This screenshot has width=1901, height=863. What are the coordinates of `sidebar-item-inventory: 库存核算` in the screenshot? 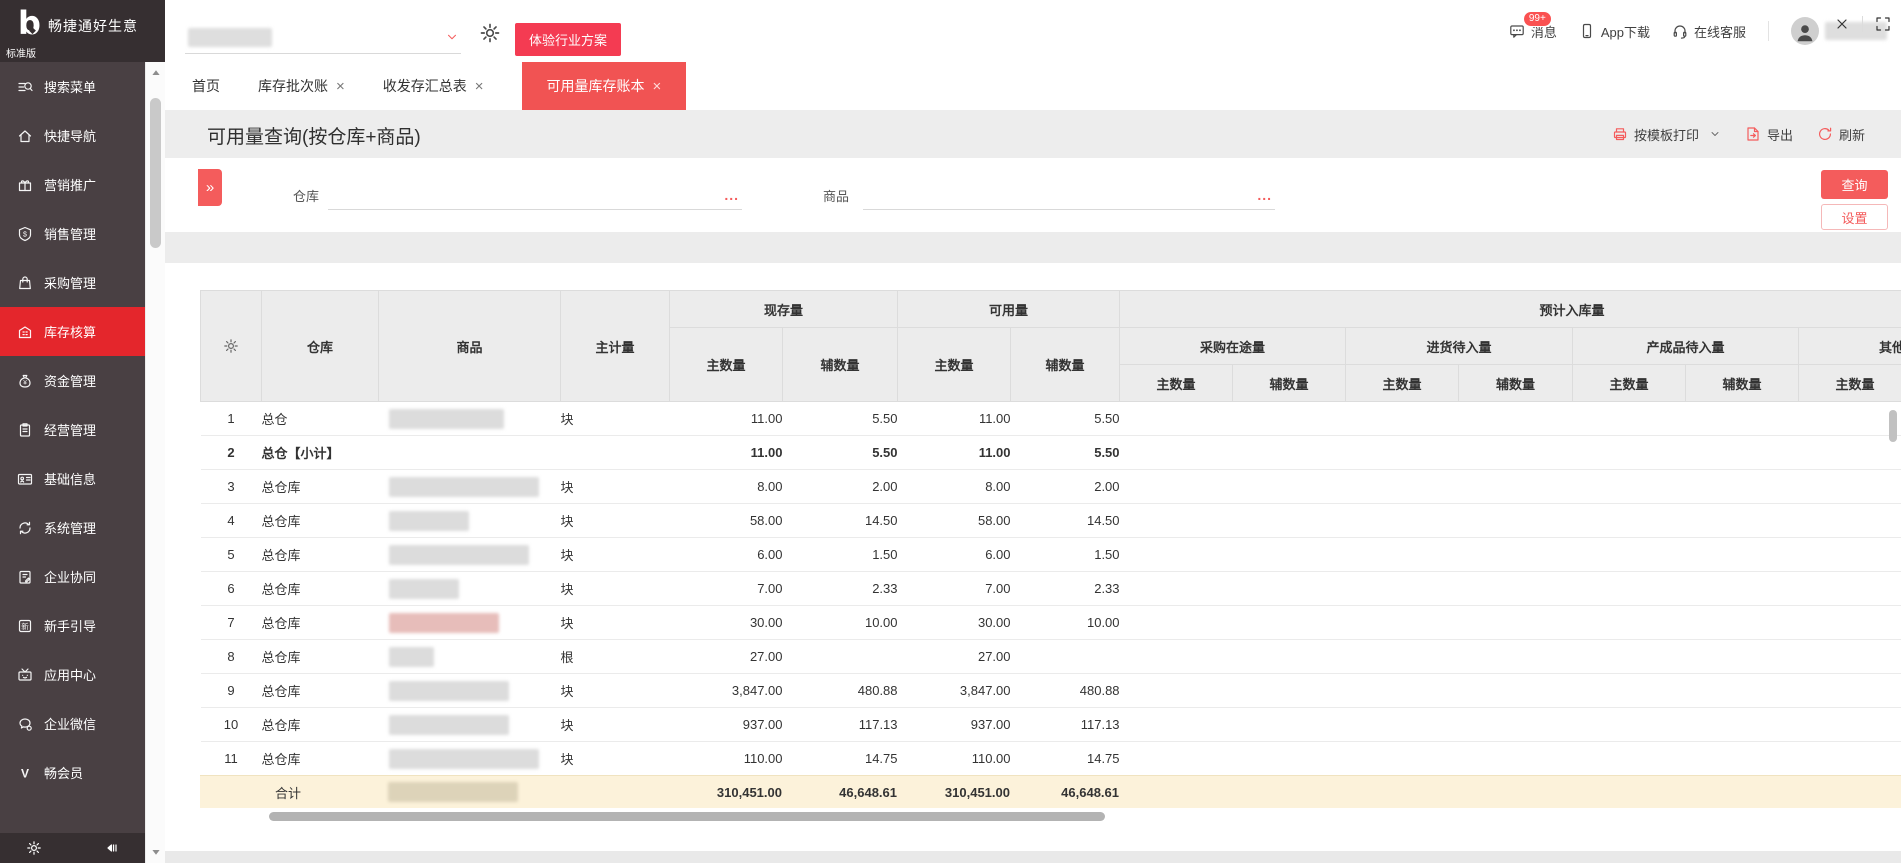 It's located at (72, 331).